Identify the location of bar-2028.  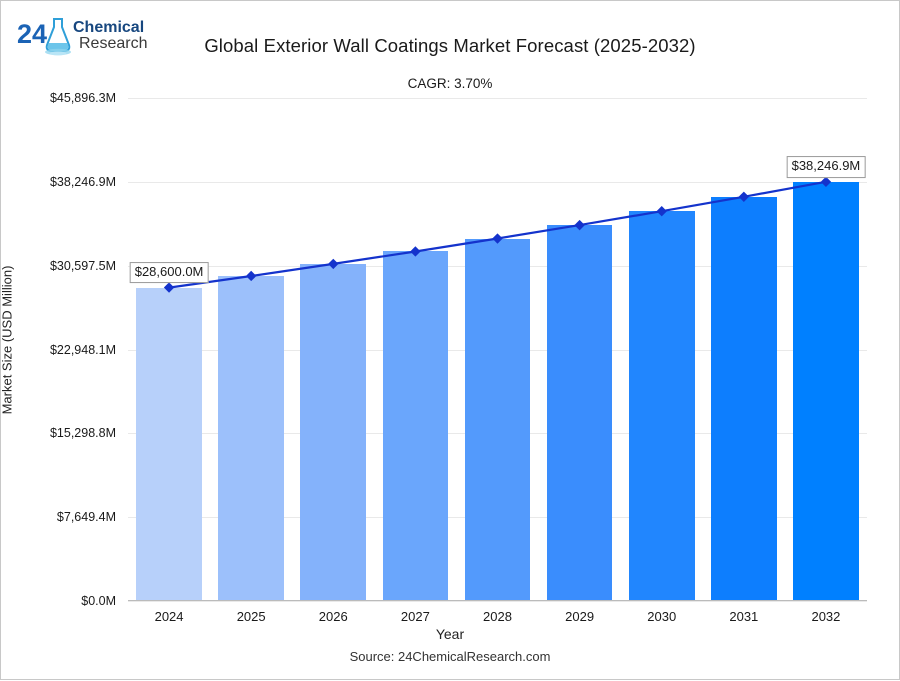
(497, 419).